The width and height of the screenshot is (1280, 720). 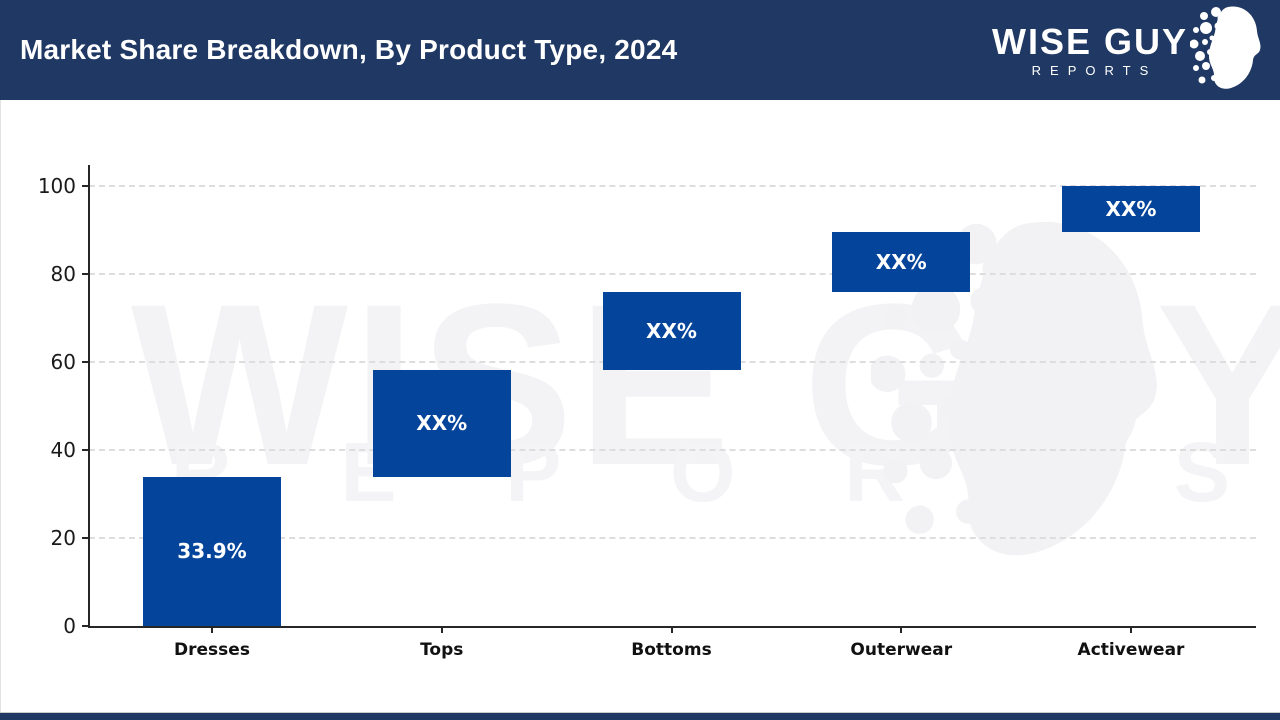 I want to click on bar-bottoms: XX%, so click(x=671, y=331).